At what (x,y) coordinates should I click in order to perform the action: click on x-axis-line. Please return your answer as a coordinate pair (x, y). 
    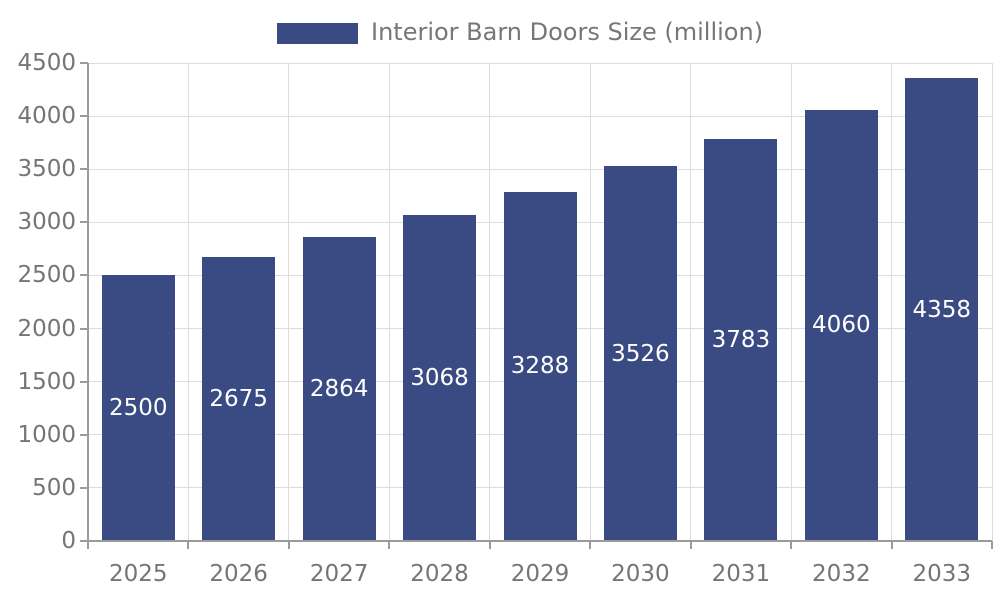
    Looking at the image, I should click on (540, 541).